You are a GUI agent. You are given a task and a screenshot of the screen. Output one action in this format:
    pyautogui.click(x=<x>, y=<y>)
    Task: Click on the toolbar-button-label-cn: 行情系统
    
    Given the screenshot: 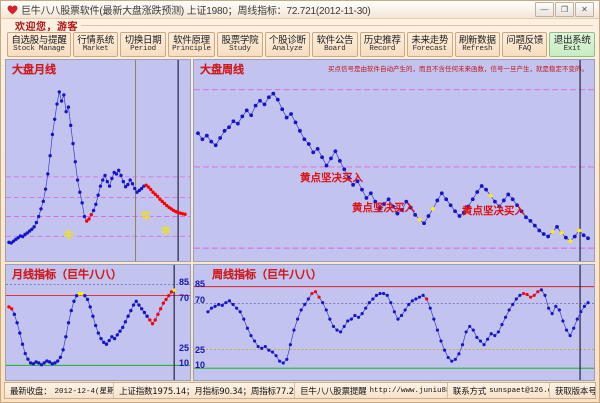 What is the action you would take?
    pyautogui.click(x=95, y=40)
    